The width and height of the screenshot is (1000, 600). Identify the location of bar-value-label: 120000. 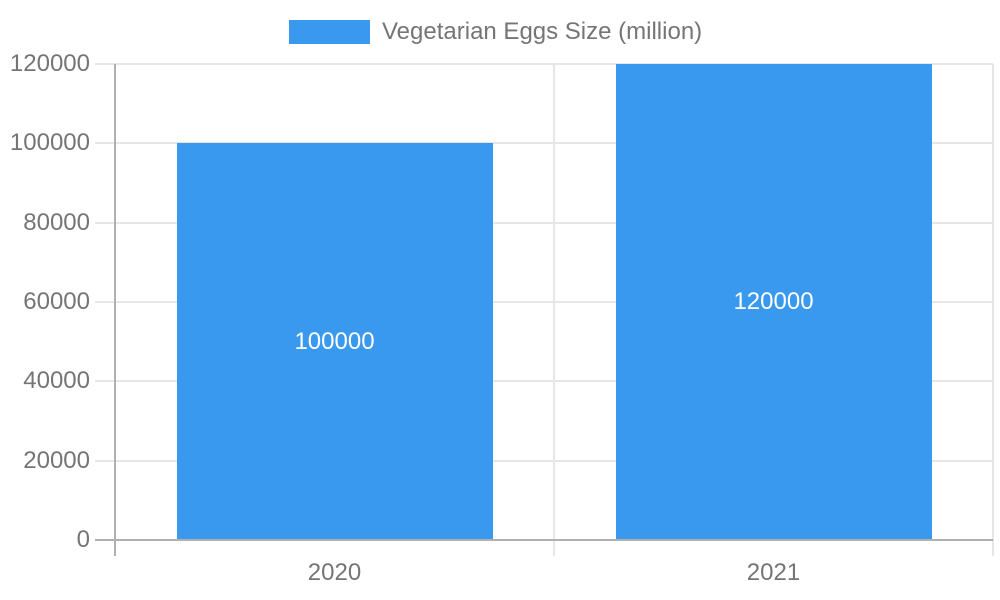
(773, 301).